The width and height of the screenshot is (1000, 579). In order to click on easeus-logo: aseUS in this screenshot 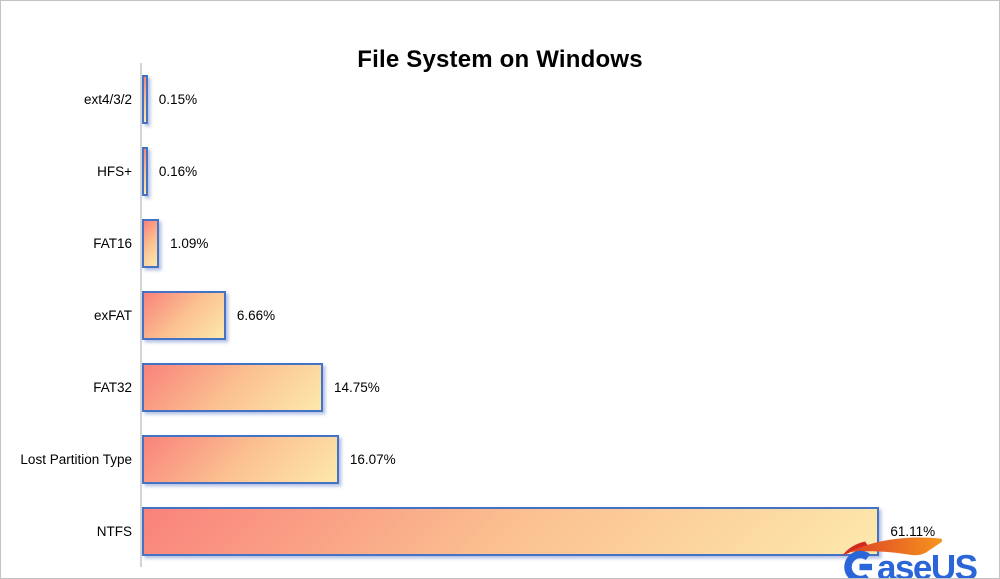, I will do `click(910, 558)`.